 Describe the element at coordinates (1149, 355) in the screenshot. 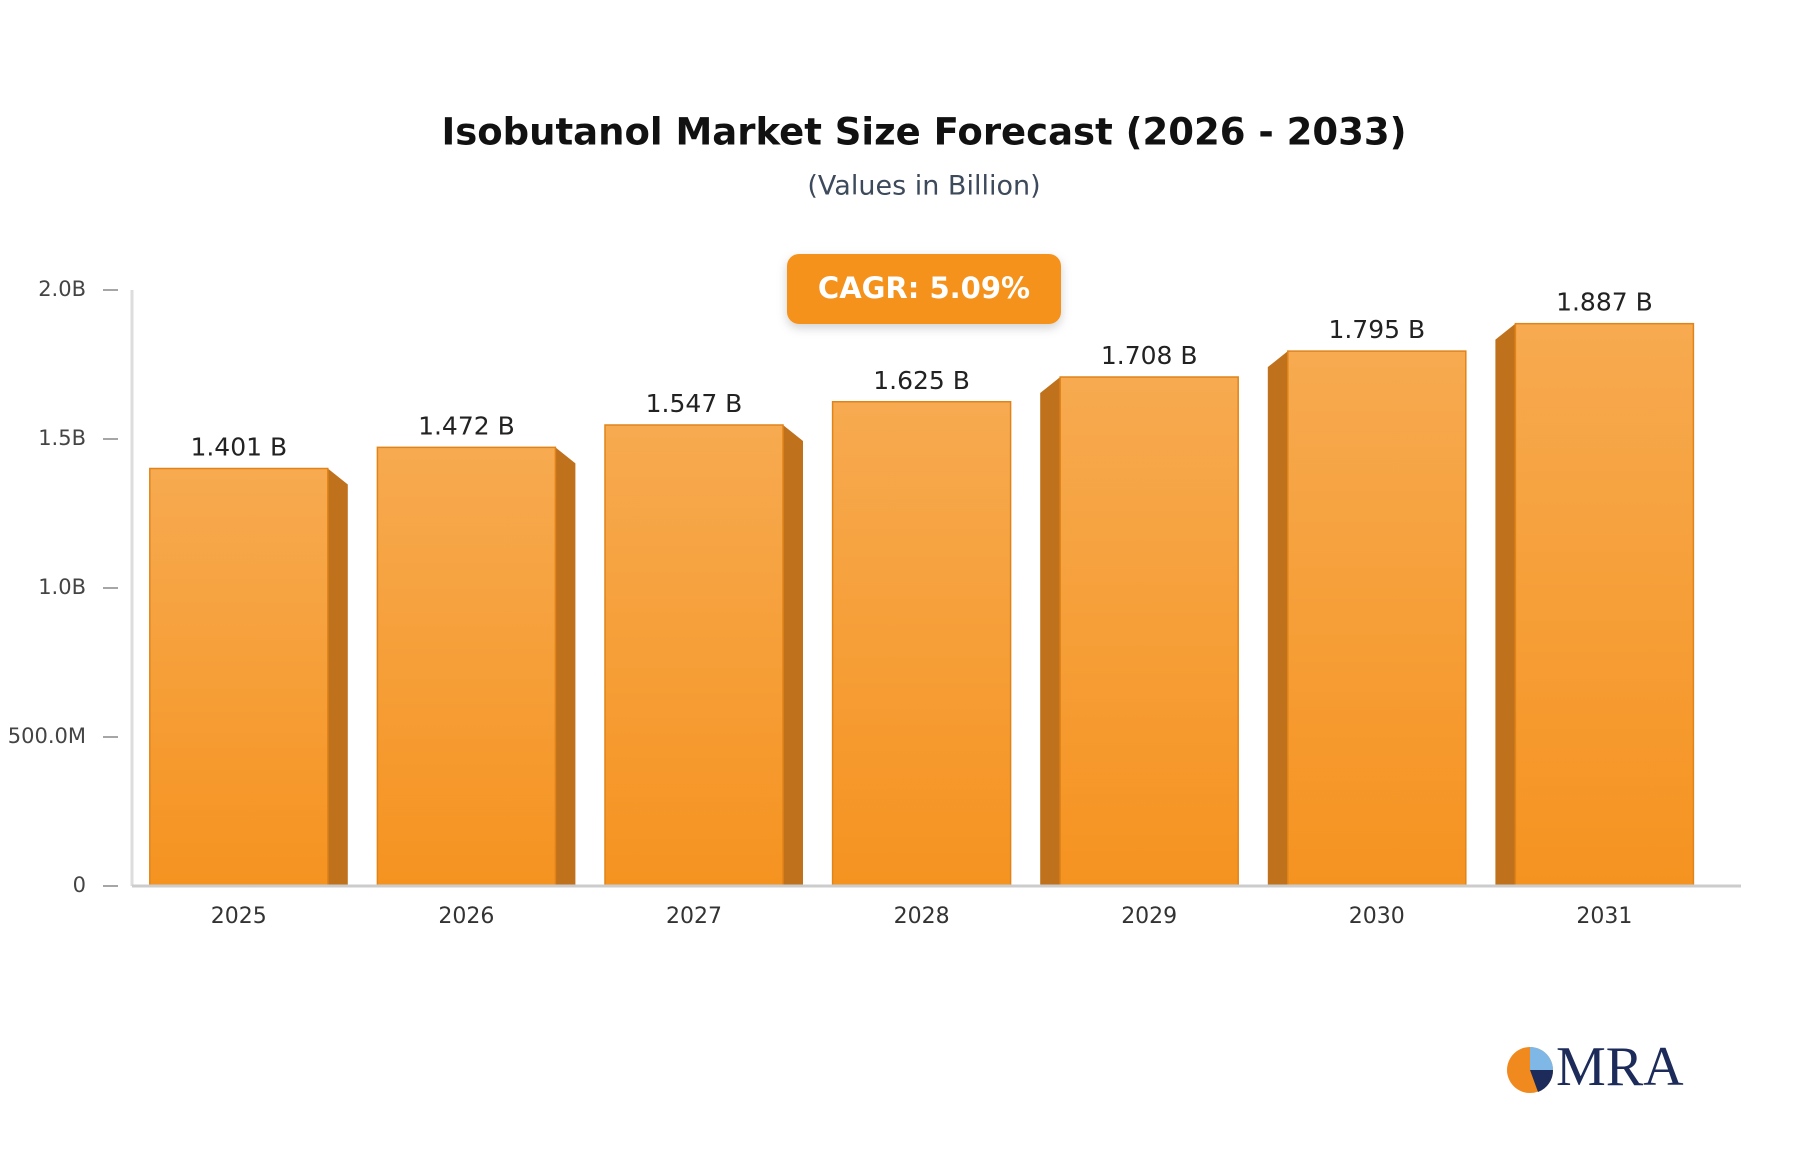

I see `value-label: 1.708 B` at that location.